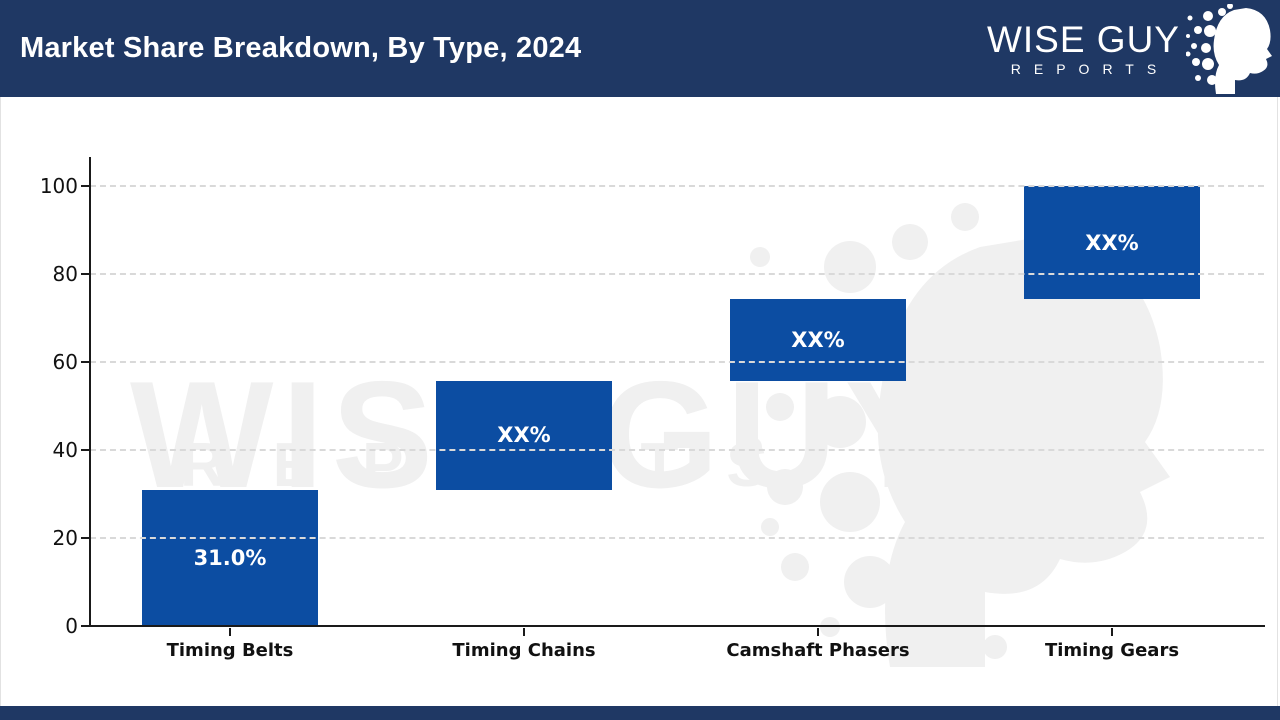  Describe the element at coordinates (71, 626) in the screenshot. I see `y-tick-label: 0` at that location.